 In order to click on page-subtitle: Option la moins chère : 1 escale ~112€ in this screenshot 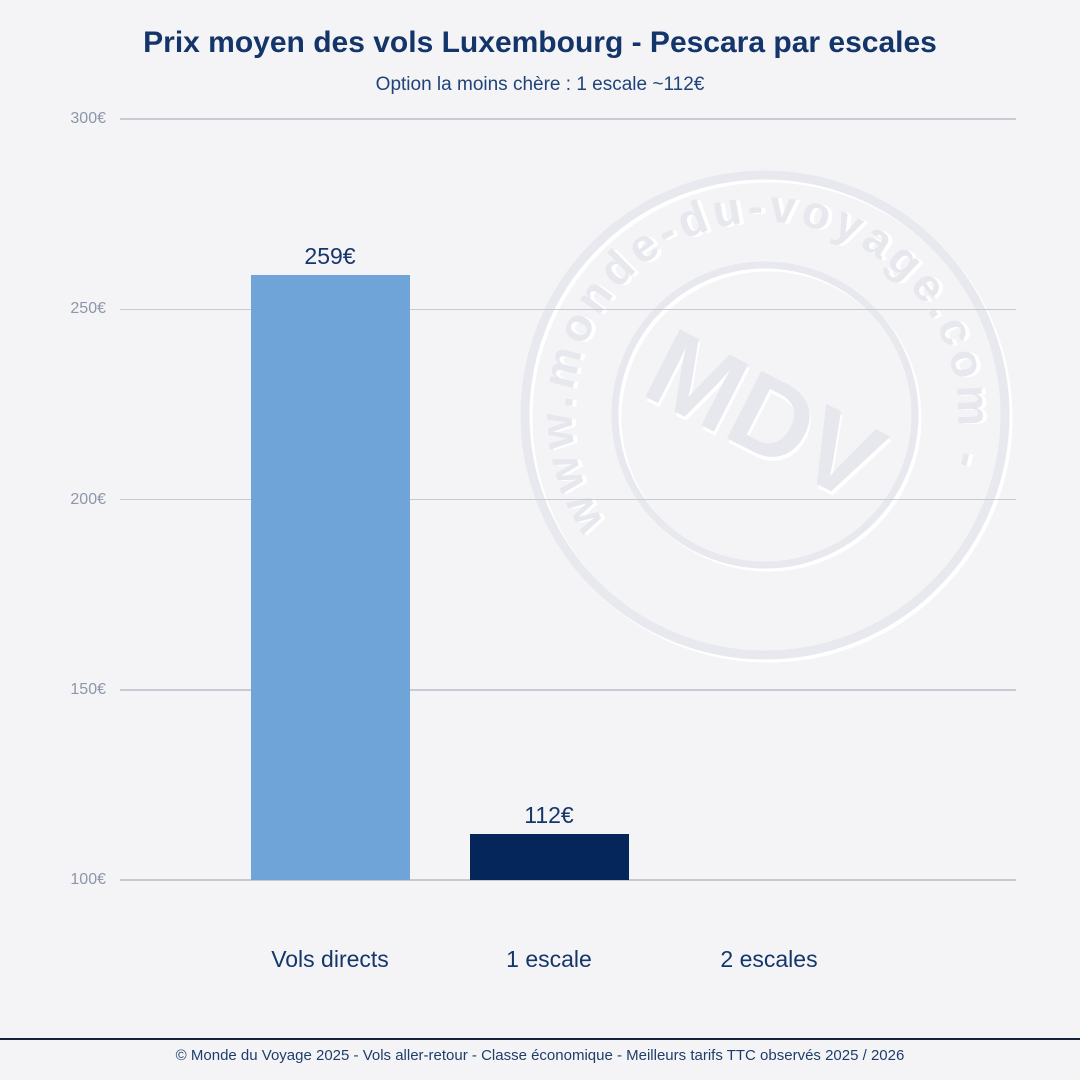, I will do `click(540, 84)`.